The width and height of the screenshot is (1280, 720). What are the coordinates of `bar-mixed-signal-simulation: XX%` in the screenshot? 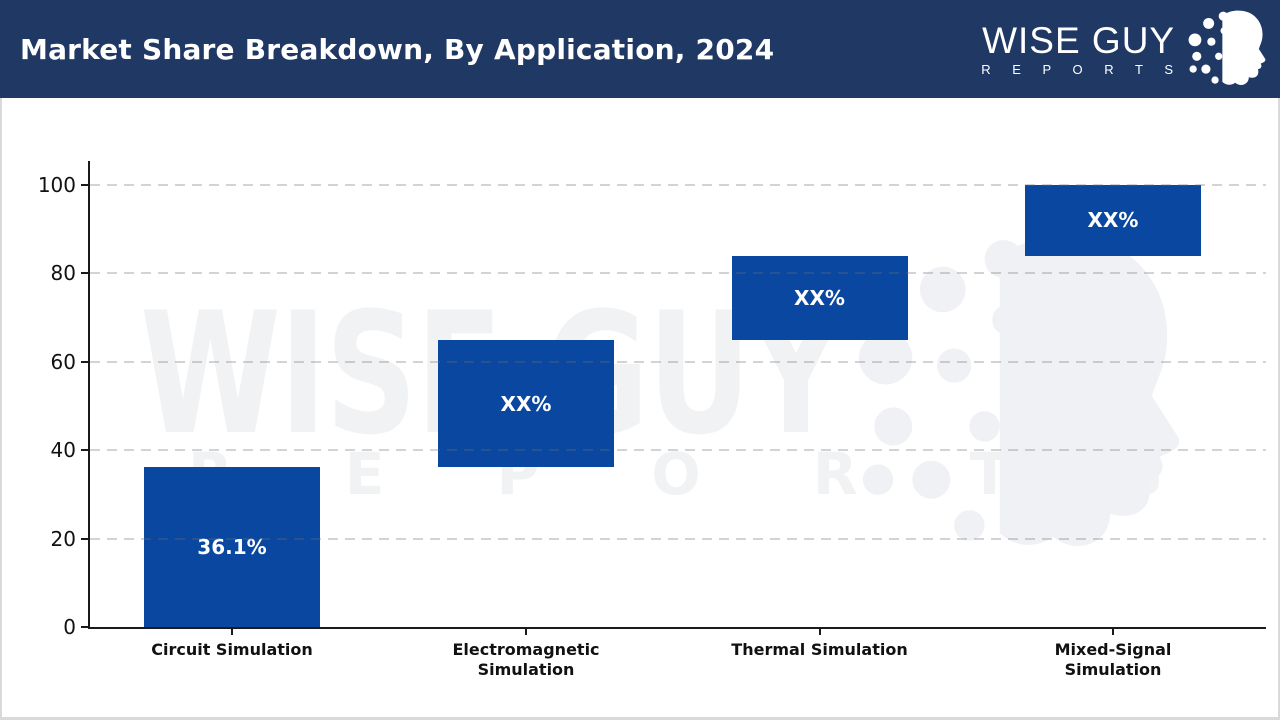 It's located at (1113, 220).